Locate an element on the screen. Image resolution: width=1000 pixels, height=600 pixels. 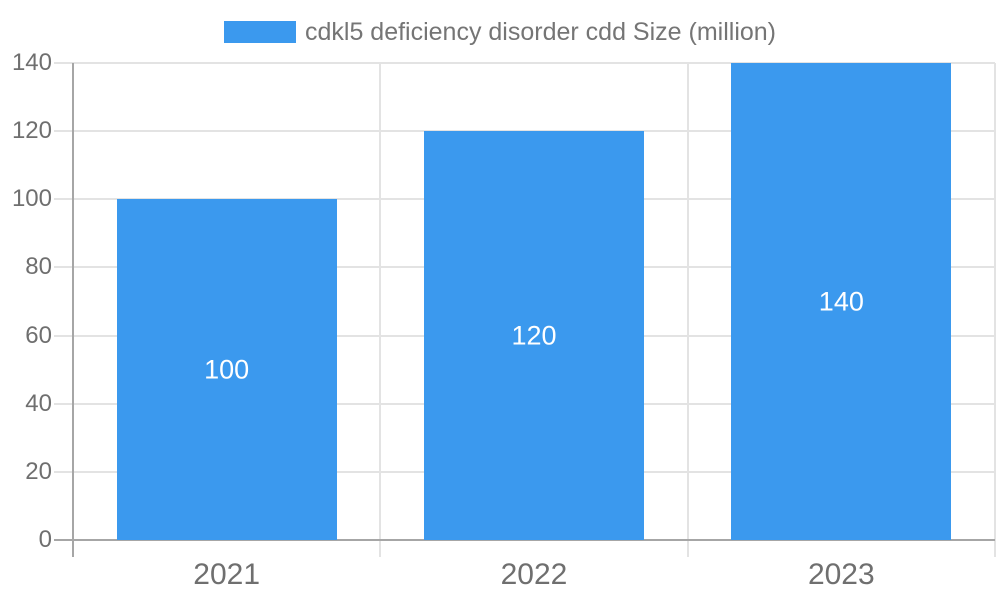
bar-value-label: 100 is located at coordinates (227, 369).